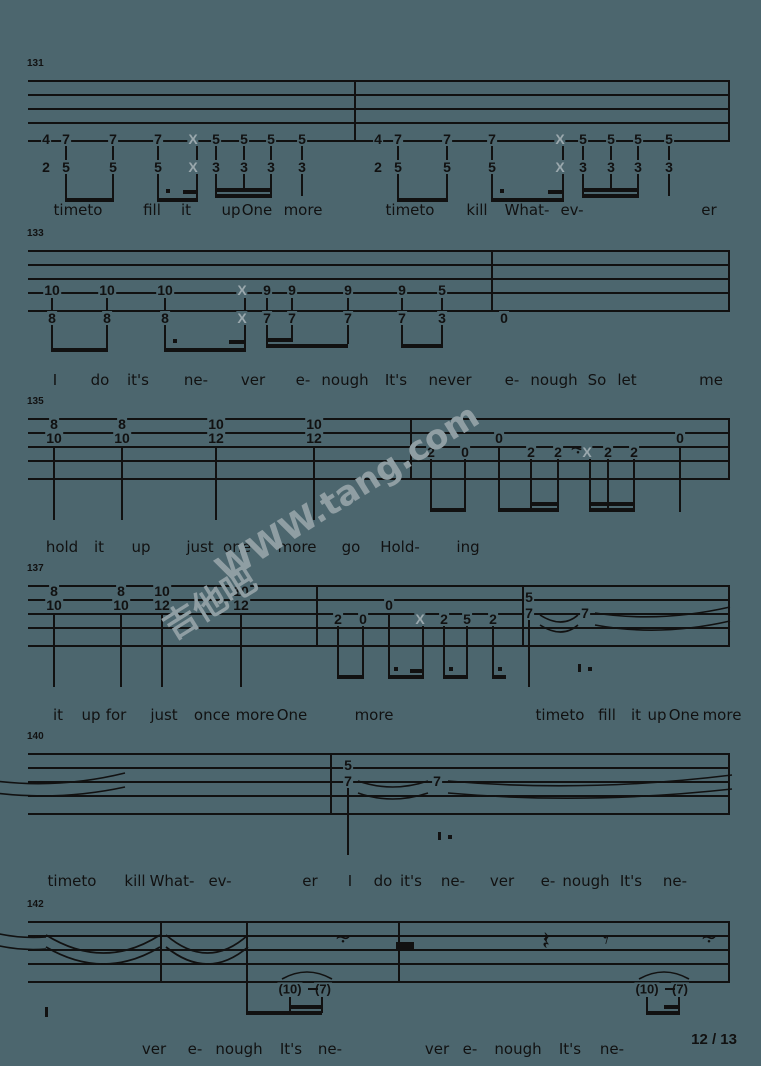  What do you see at coordinates (35, 401) in the screenshot?
I see `measure-number-135: 135` at bounding box center [35, 401].